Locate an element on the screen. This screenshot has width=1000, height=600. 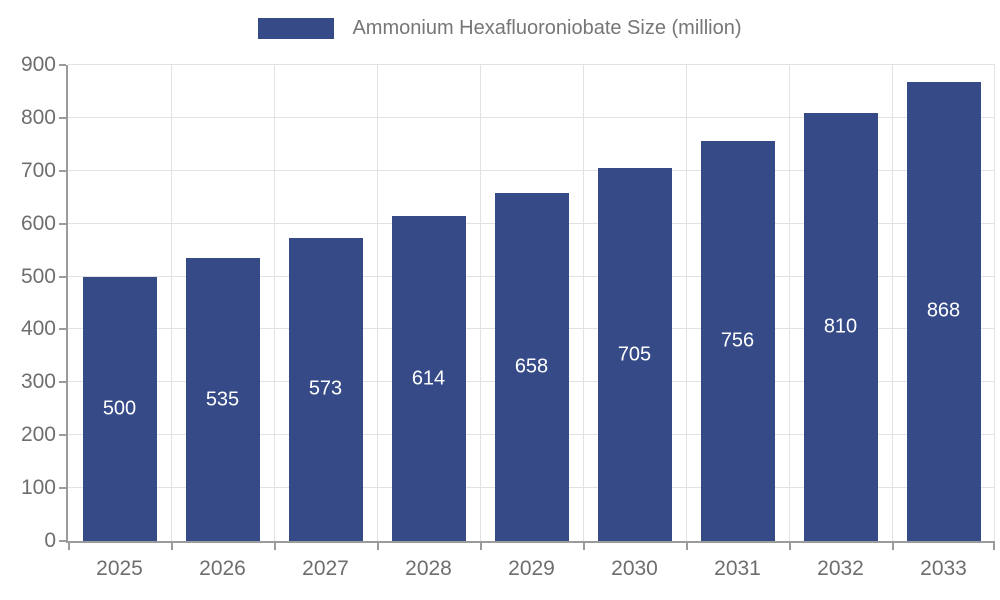
x-axis-label: 2032 is located at coordinates (840, 568).